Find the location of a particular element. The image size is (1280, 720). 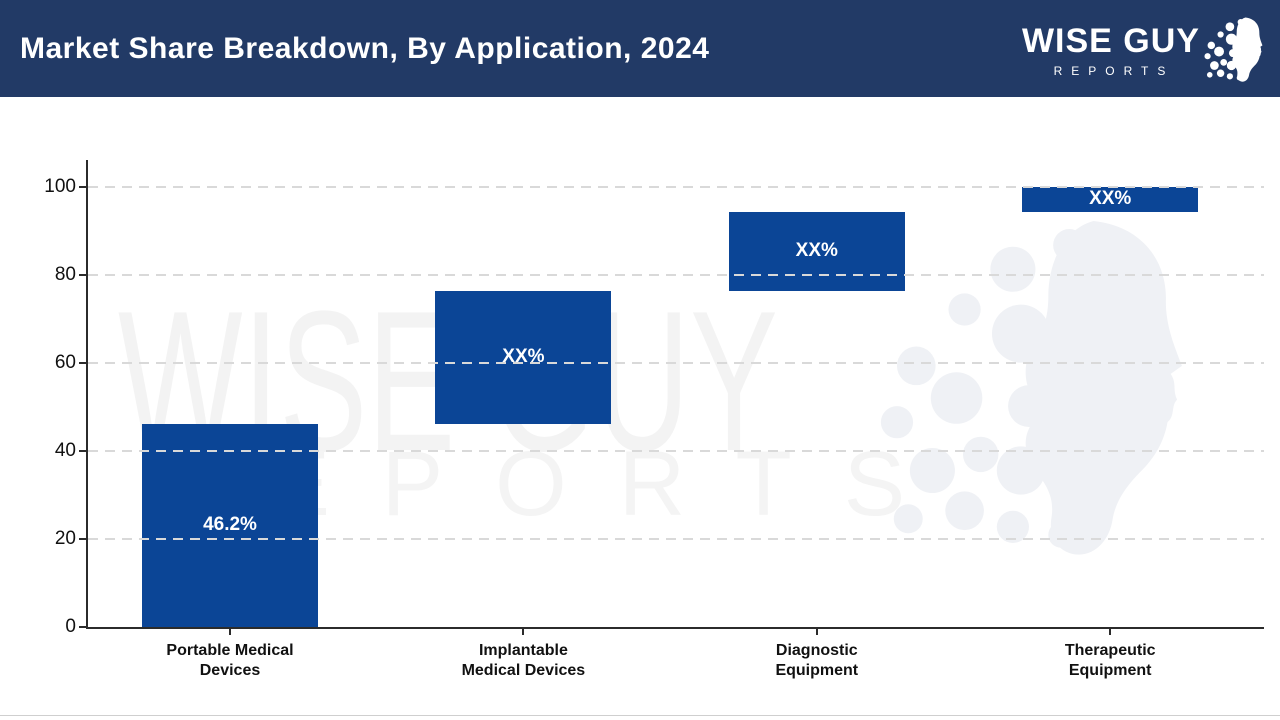

y-tick-label: 0 is located at coordinates (70, 626).